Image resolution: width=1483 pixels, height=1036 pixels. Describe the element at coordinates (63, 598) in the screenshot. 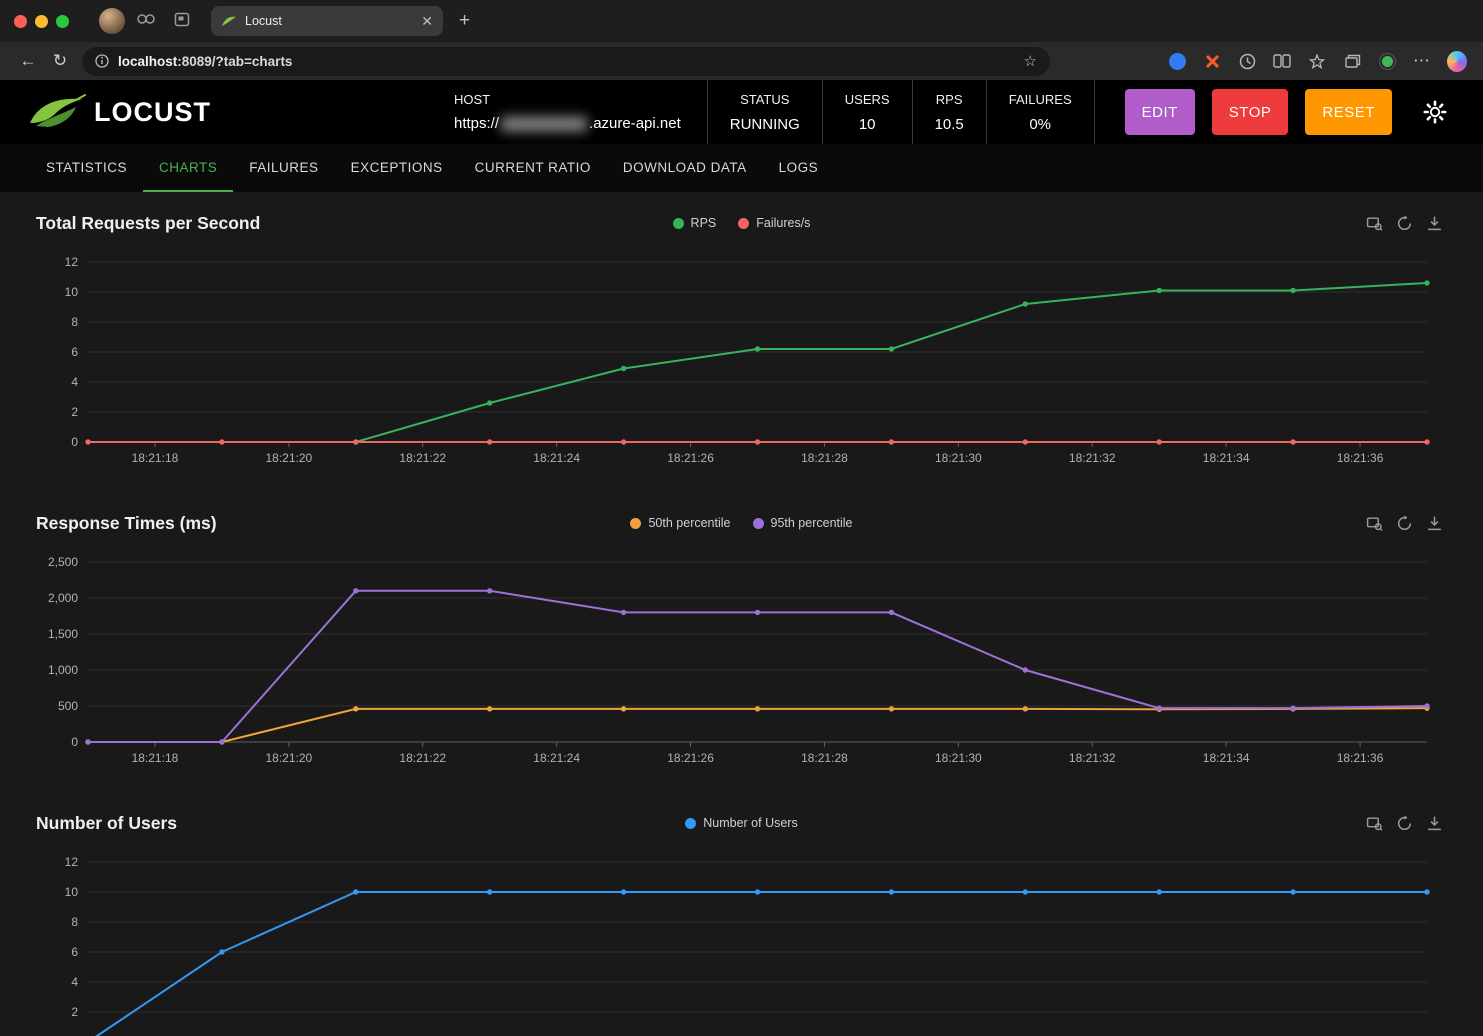

I see `svg-text: 2,000` at that location.